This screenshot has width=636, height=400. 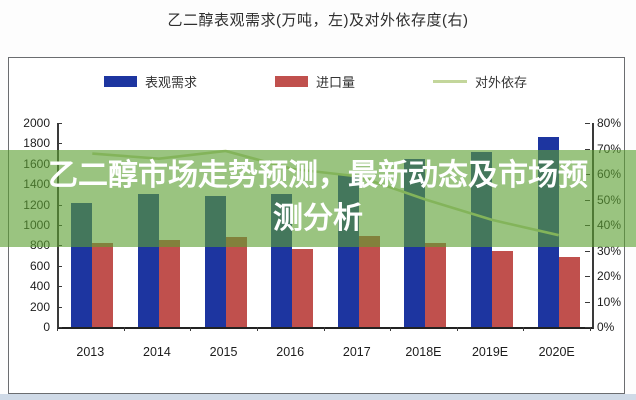 I want to click on legend-line-swatch, so click(x=450, y=81).